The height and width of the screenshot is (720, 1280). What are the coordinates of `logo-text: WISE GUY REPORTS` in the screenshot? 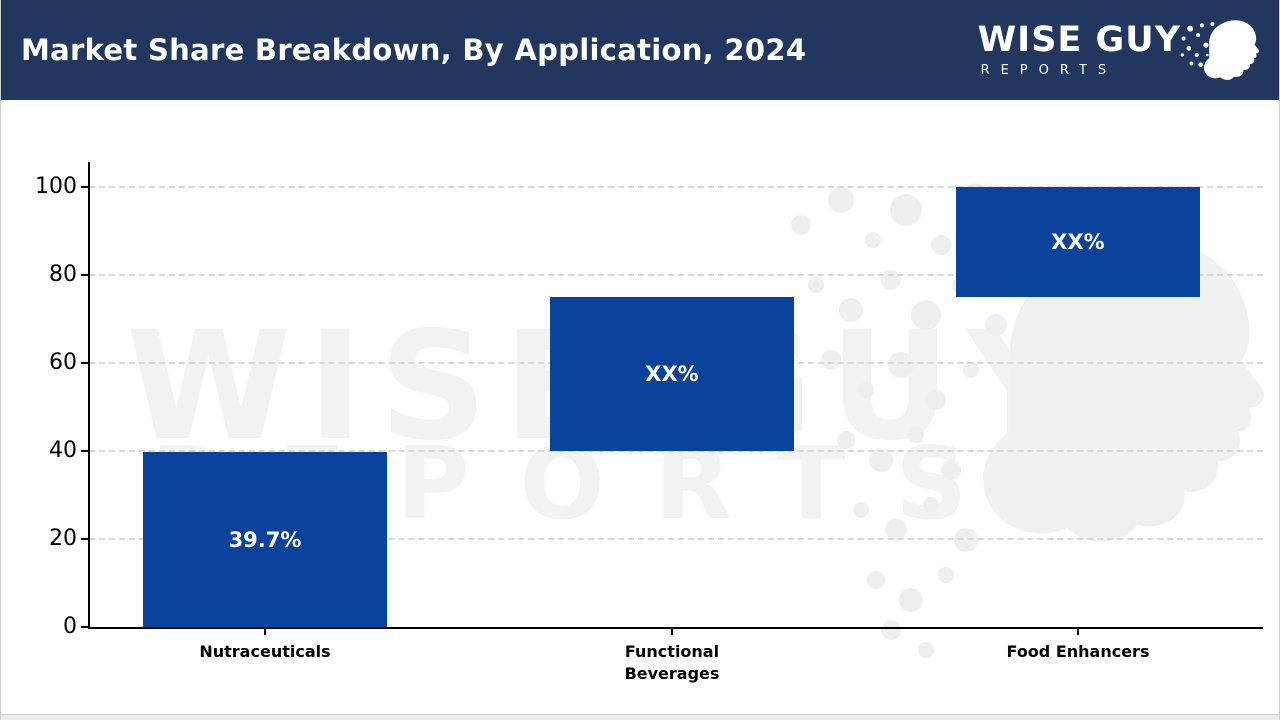 It's located at (1079, 48).